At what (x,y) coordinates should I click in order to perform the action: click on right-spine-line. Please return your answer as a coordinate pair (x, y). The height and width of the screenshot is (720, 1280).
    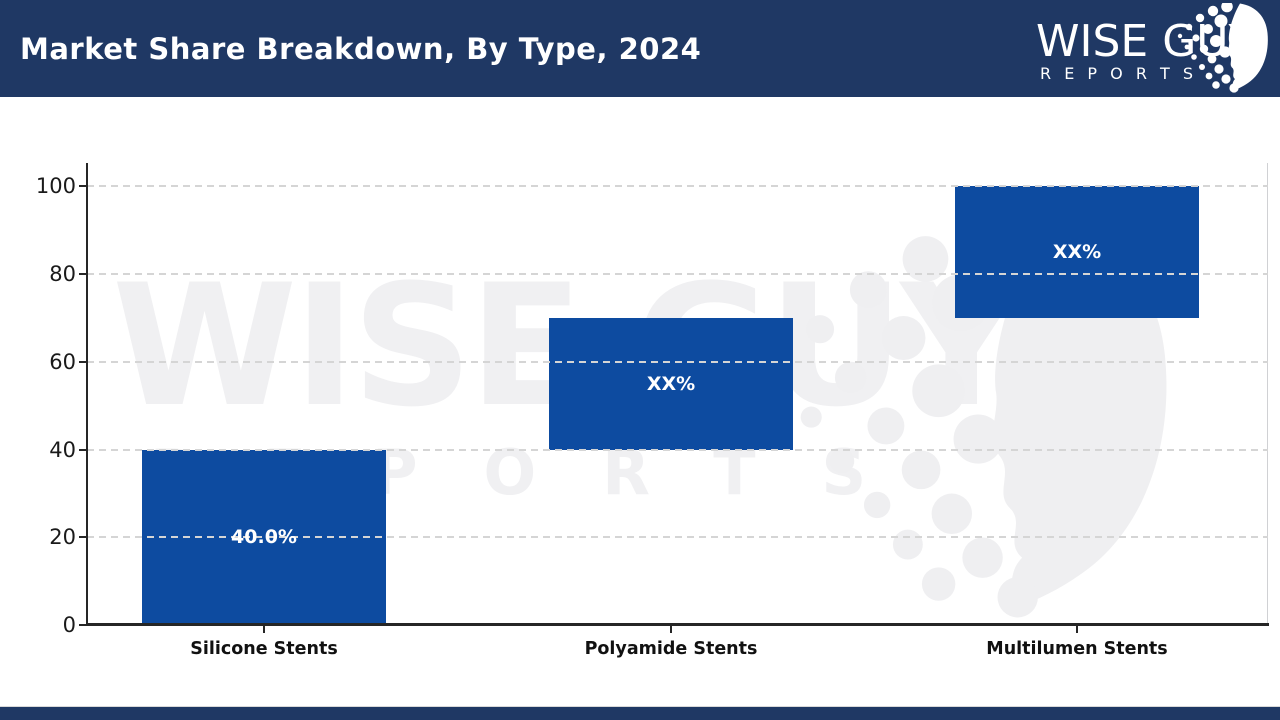
    Looking at the image, I should click on (1267, 394).